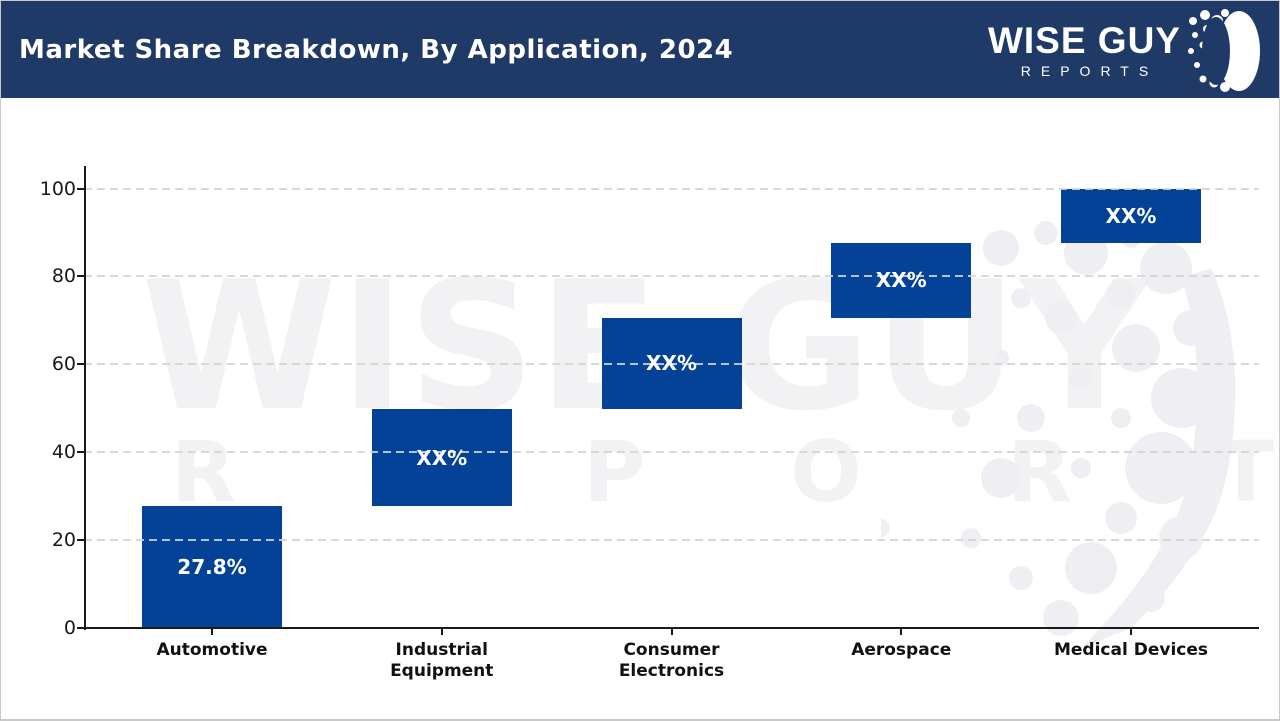 Image resolution: width=1280 pixels, height=721 pixels. I want to click on bar-industrial-equipment, so click(441, 457).